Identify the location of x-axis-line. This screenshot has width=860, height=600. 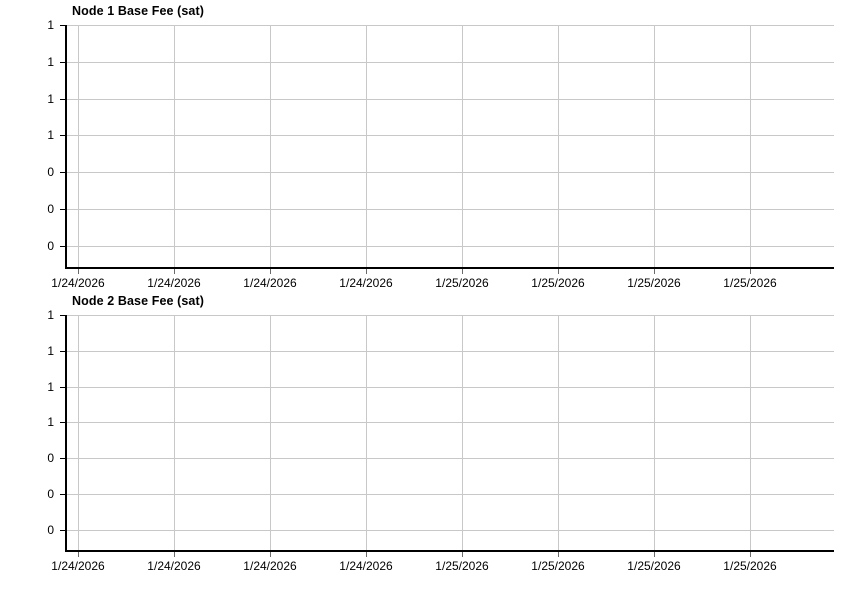
(449, 268).